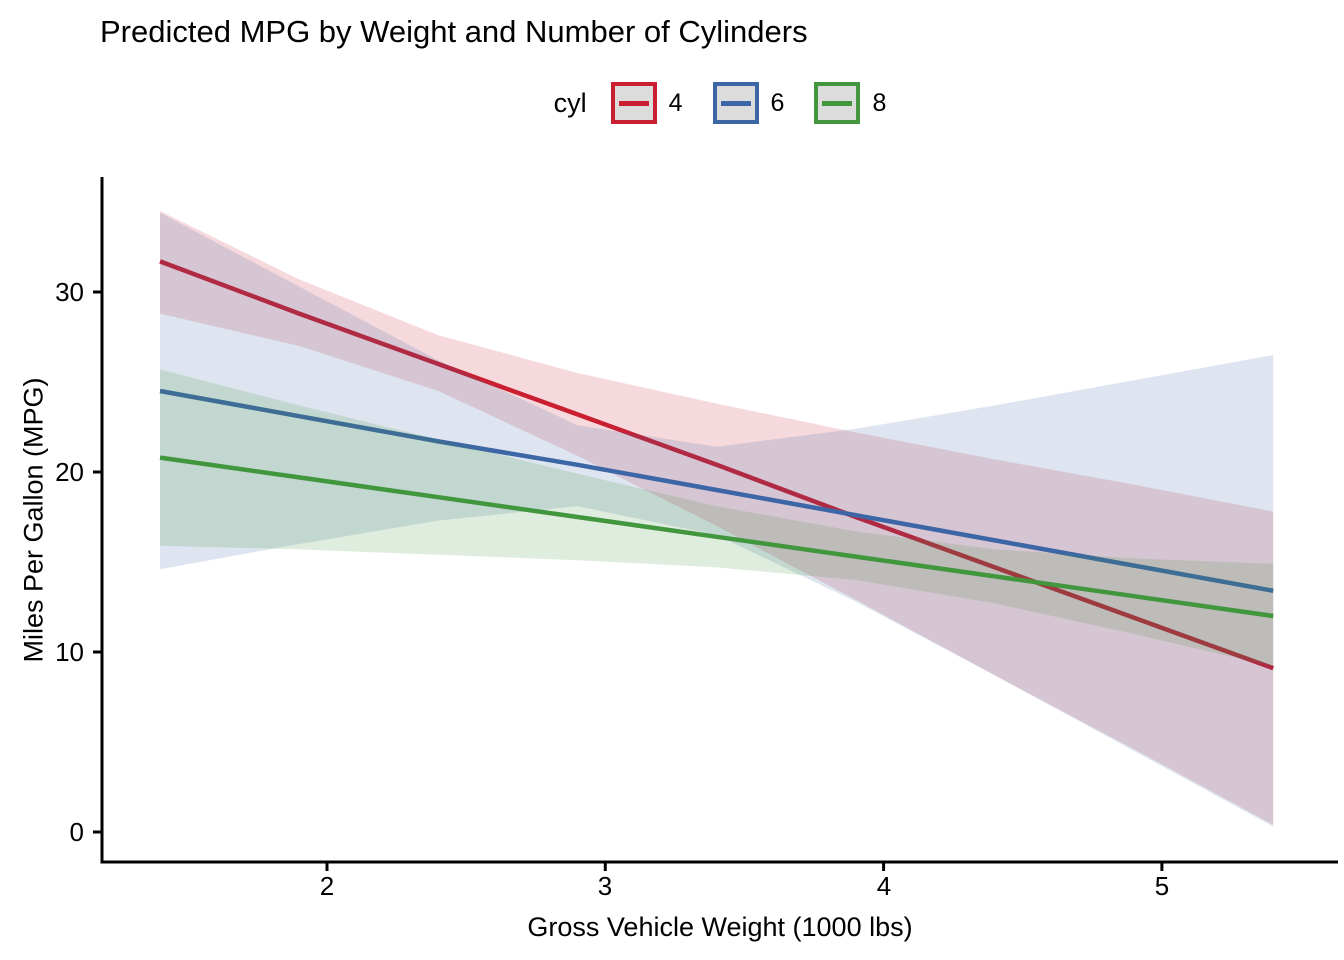 The image size is (1344, 960). Describe the element at coordinates (69, 292) in the screenshot. I see `y-tick-label-30: 30` at that location.